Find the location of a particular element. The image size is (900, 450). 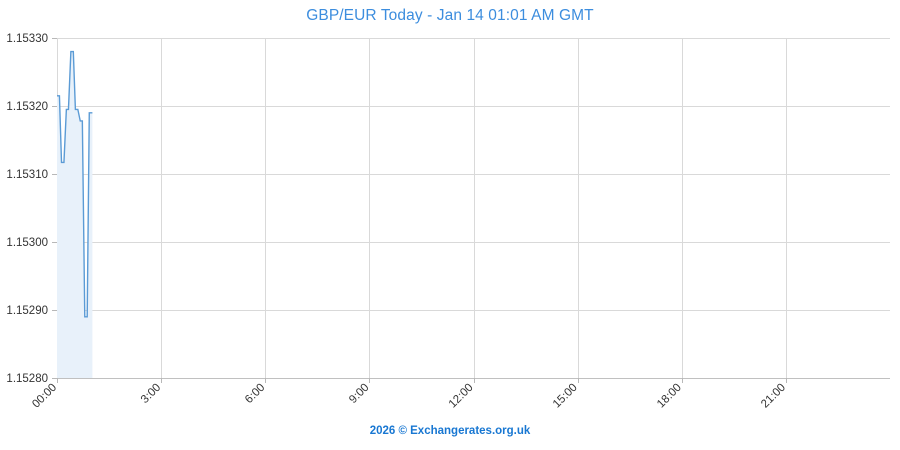

y-axis-label: 1.15290 is located at coordinates (27, 311).